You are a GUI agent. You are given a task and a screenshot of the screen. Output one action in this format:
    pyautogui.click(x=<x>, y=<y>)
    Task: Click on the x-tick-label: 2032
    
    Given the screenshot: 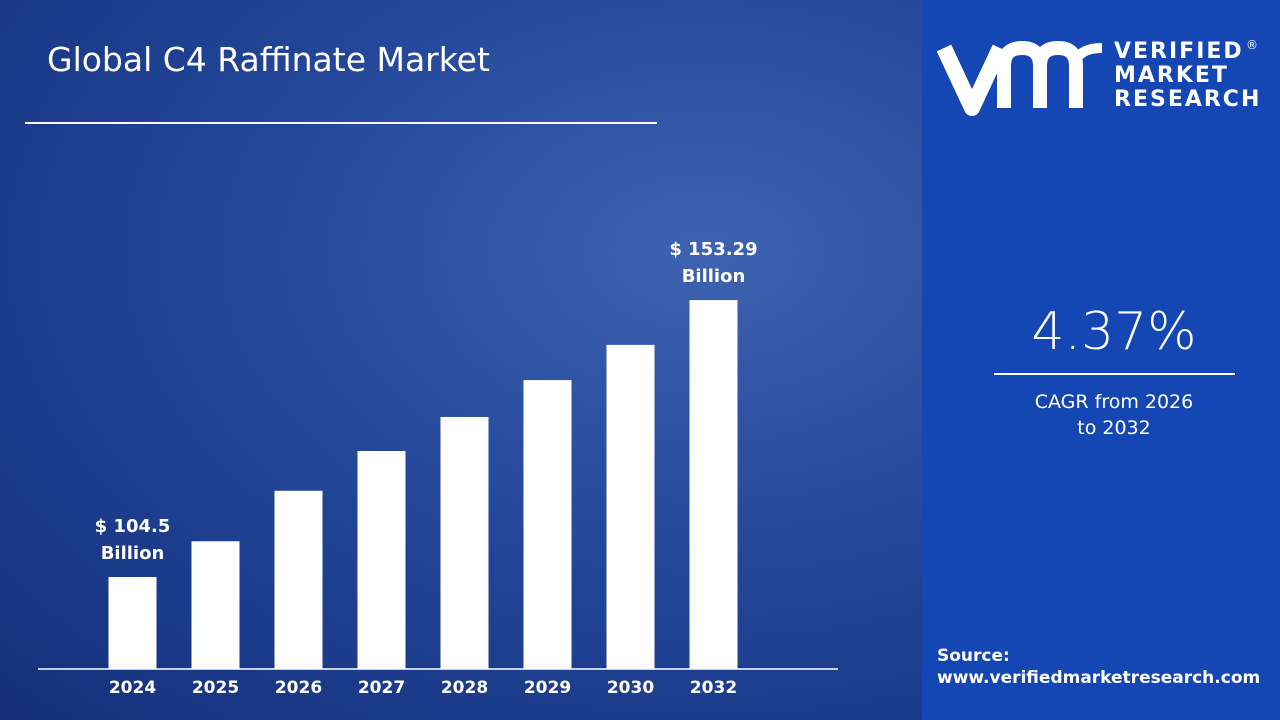 What is the action you would take?
    pyautogui.click(x=713, y=688)
    